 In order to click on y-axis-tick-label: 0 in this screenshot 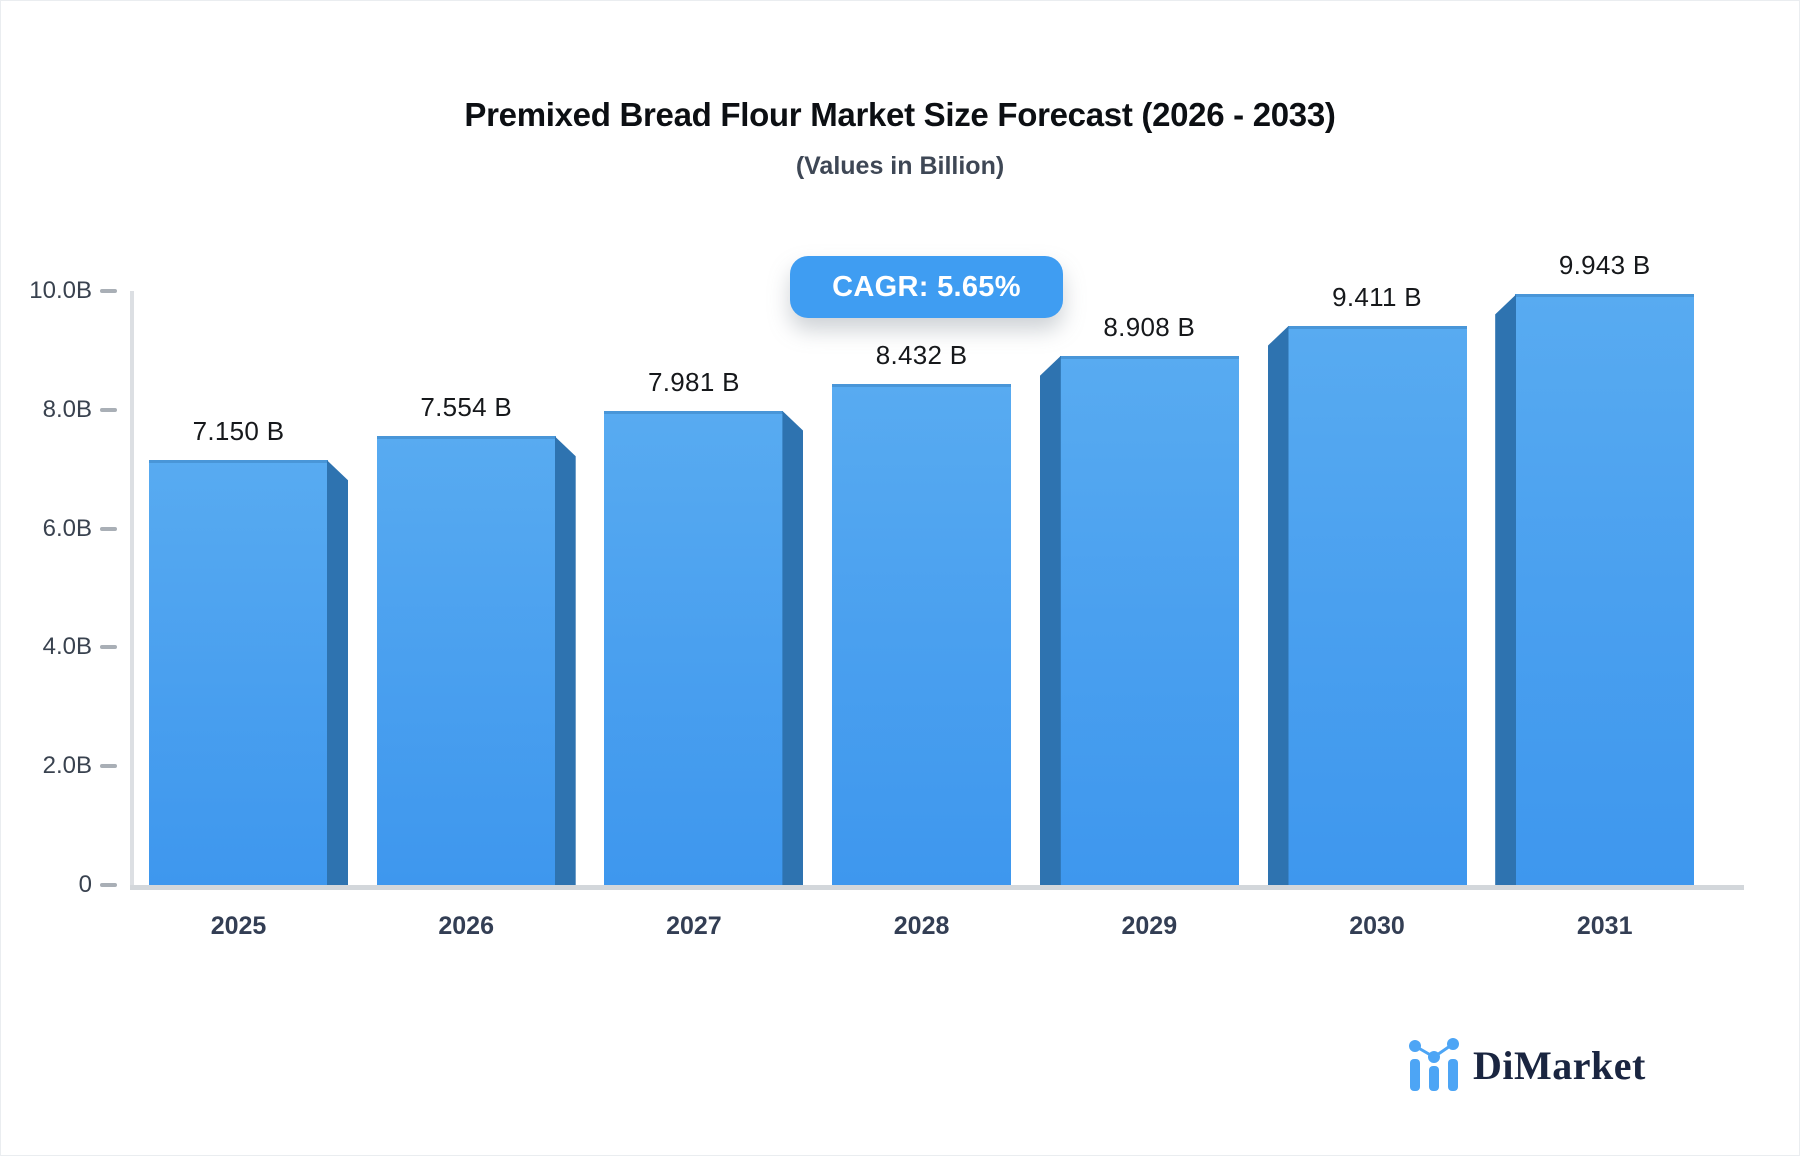, I will do `click(85, 884)`.